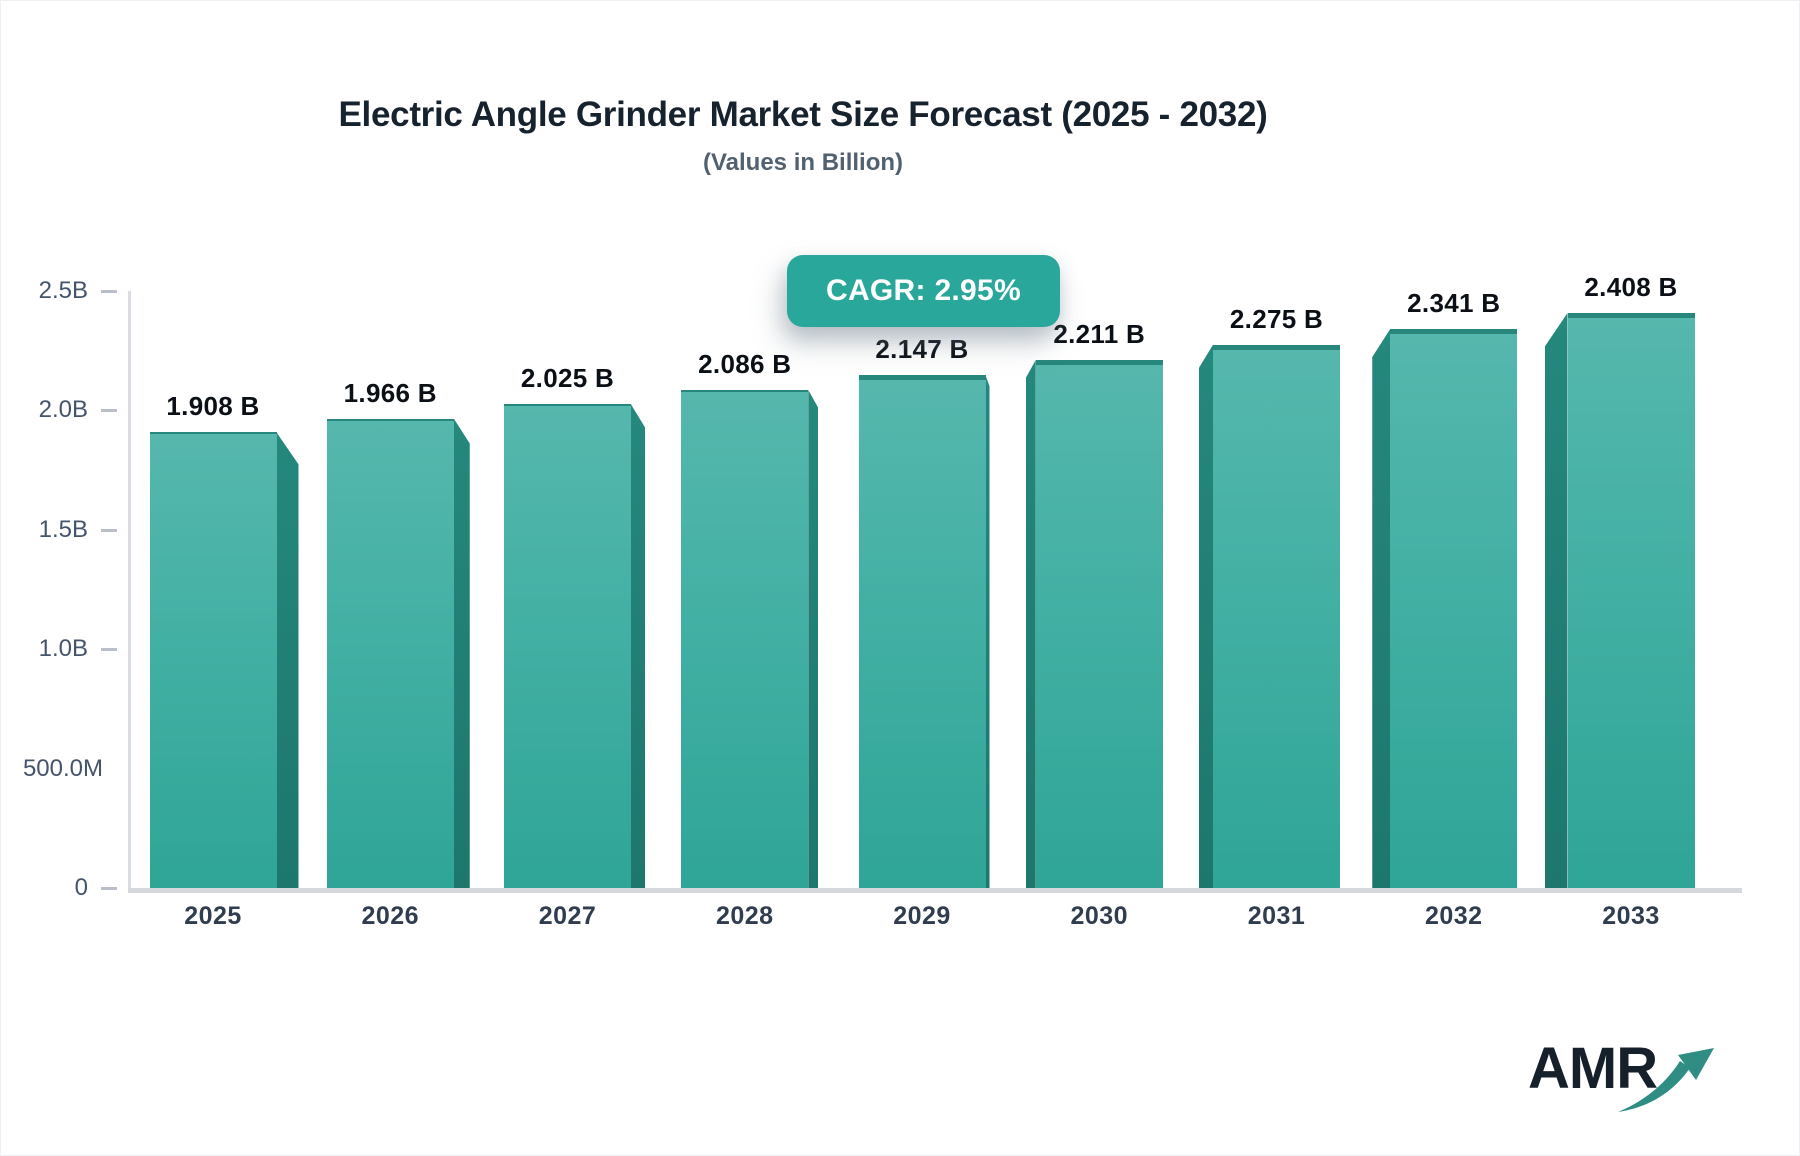 This screenshot has height=1156, width=1800. Describe the element at coordinates (1454, 302) in the screenshot. I see `bar-value-label-2032: 2.341 B` at that location.